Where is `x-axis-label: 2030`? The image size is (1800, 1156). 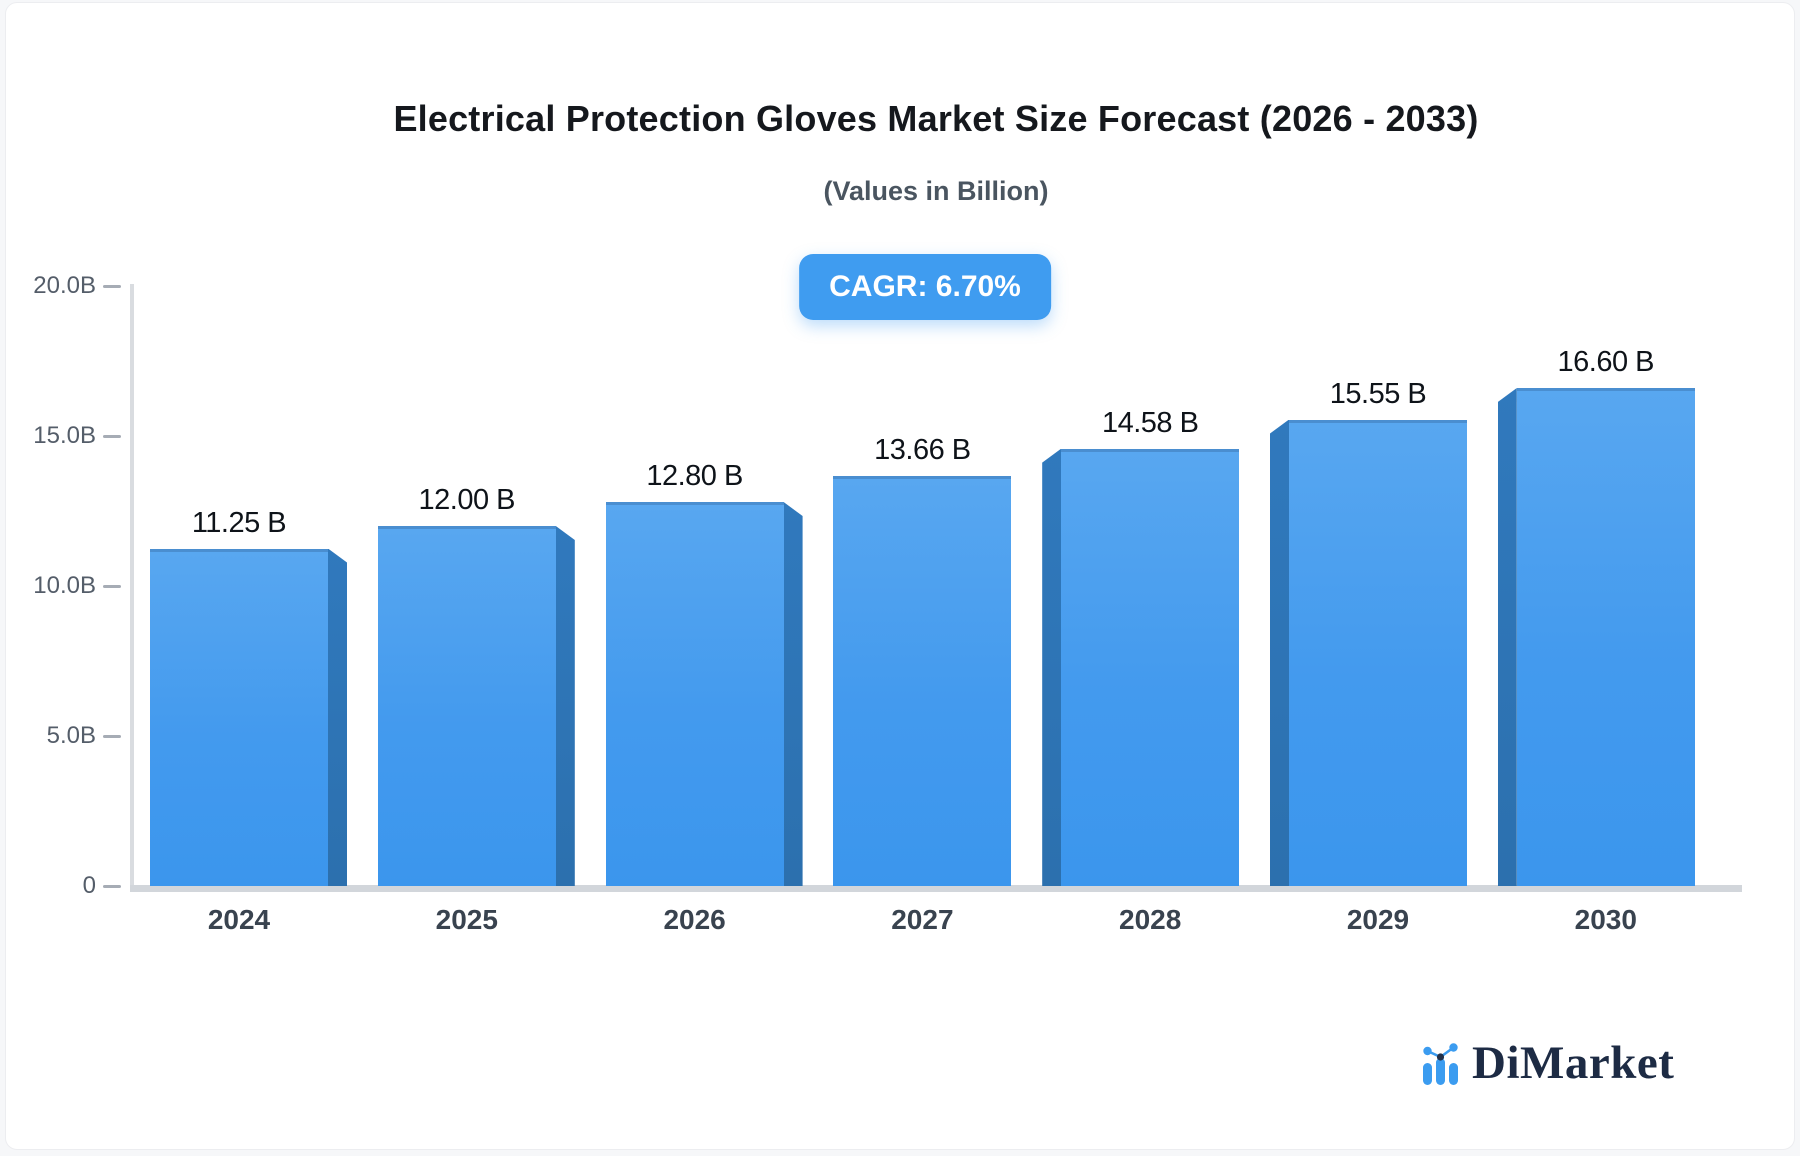 x-axis-label: 2030 is located at coordinates (1605, 919).